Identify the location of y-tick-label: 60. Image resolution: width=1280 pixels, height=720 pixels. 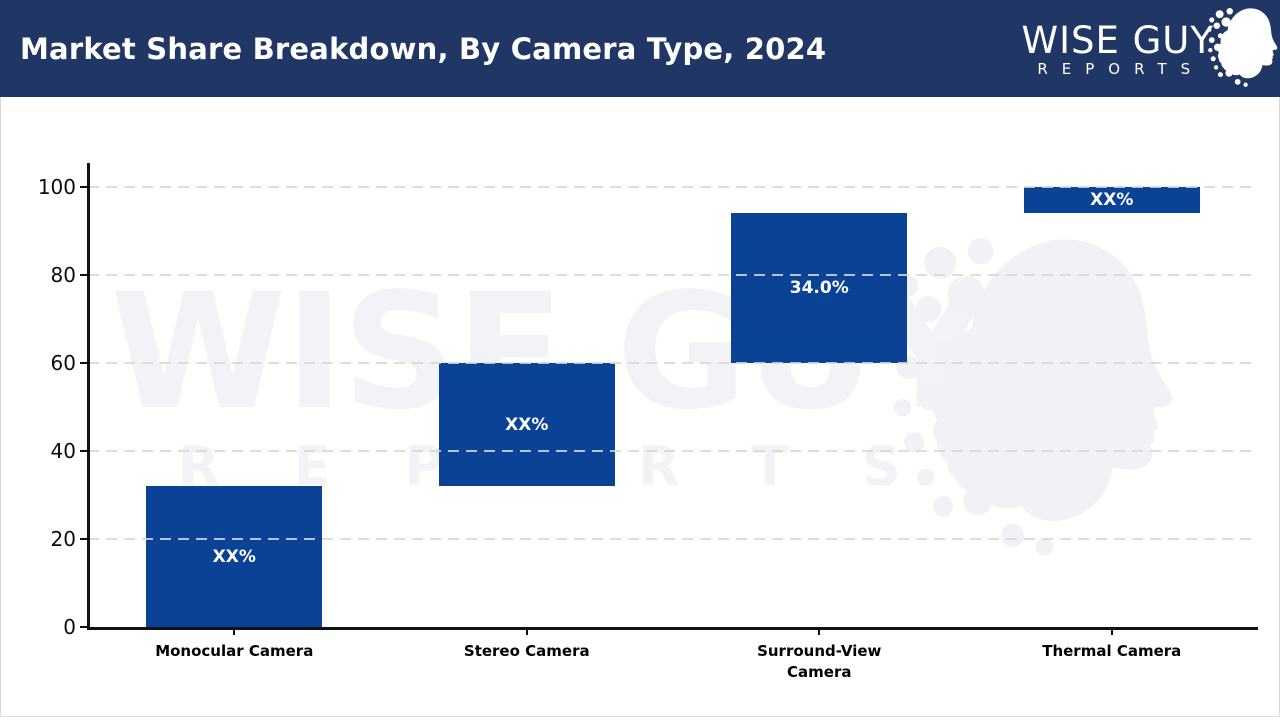
(63, 363).